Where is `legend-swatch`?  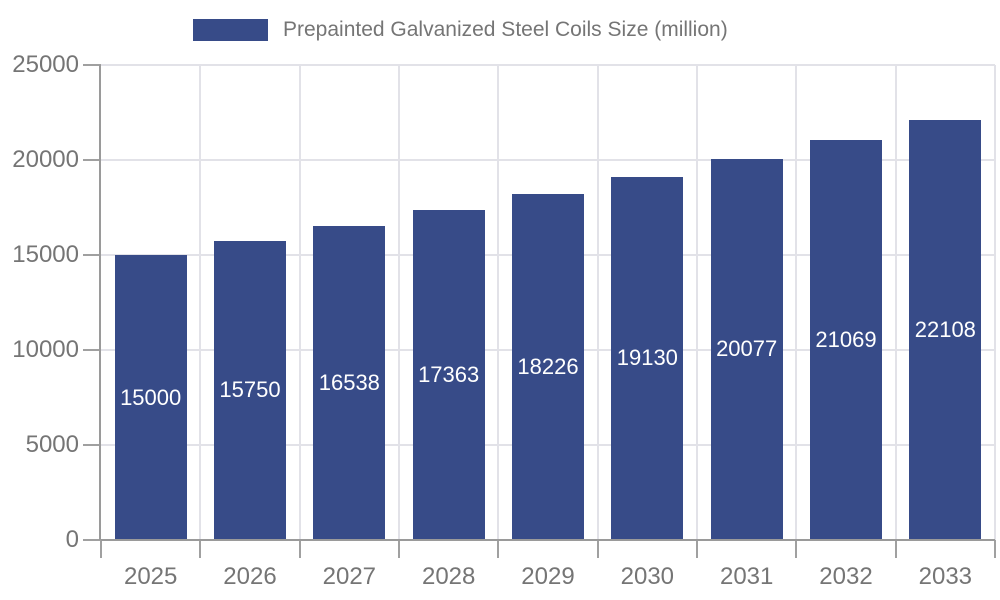 legend-swatch is located at coordinates (230, 30).